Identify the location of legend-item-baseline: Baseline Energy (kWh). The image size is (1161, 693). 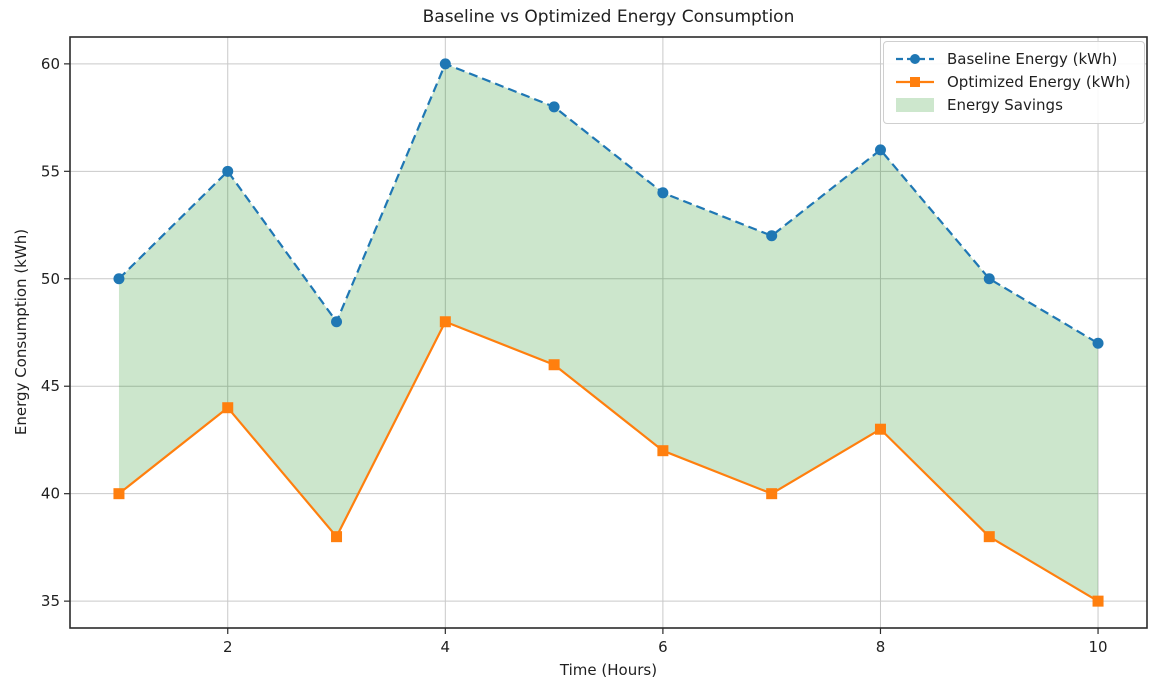
(1014, 59).